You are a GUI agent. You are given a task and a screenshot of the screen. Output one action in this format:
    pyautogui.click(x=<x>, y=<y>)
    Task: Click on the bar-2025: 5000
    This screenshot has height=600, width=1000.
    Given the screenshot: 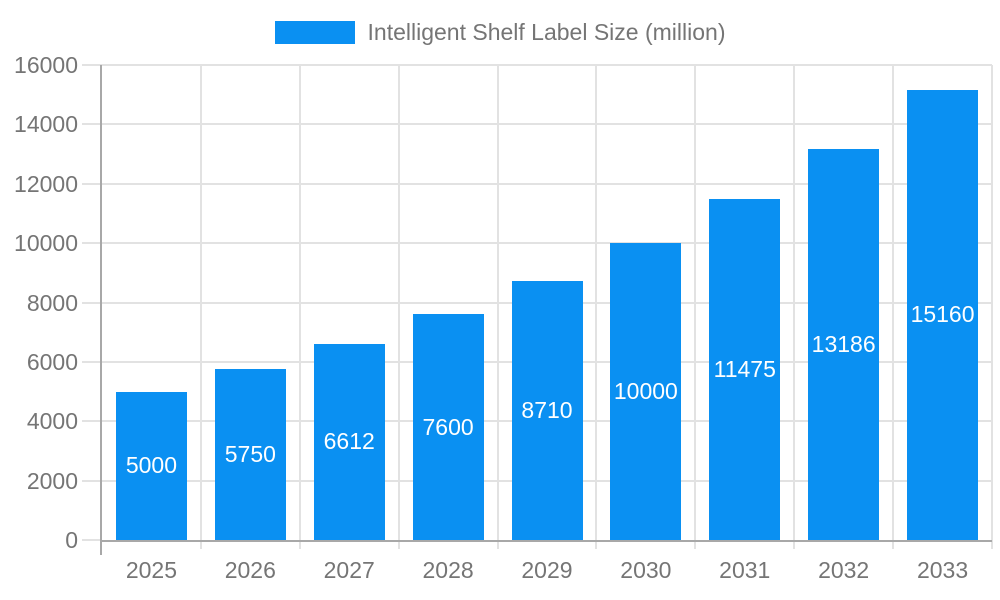 What is the action you would take?
    pyautogui.click(x=151, y=465)
    